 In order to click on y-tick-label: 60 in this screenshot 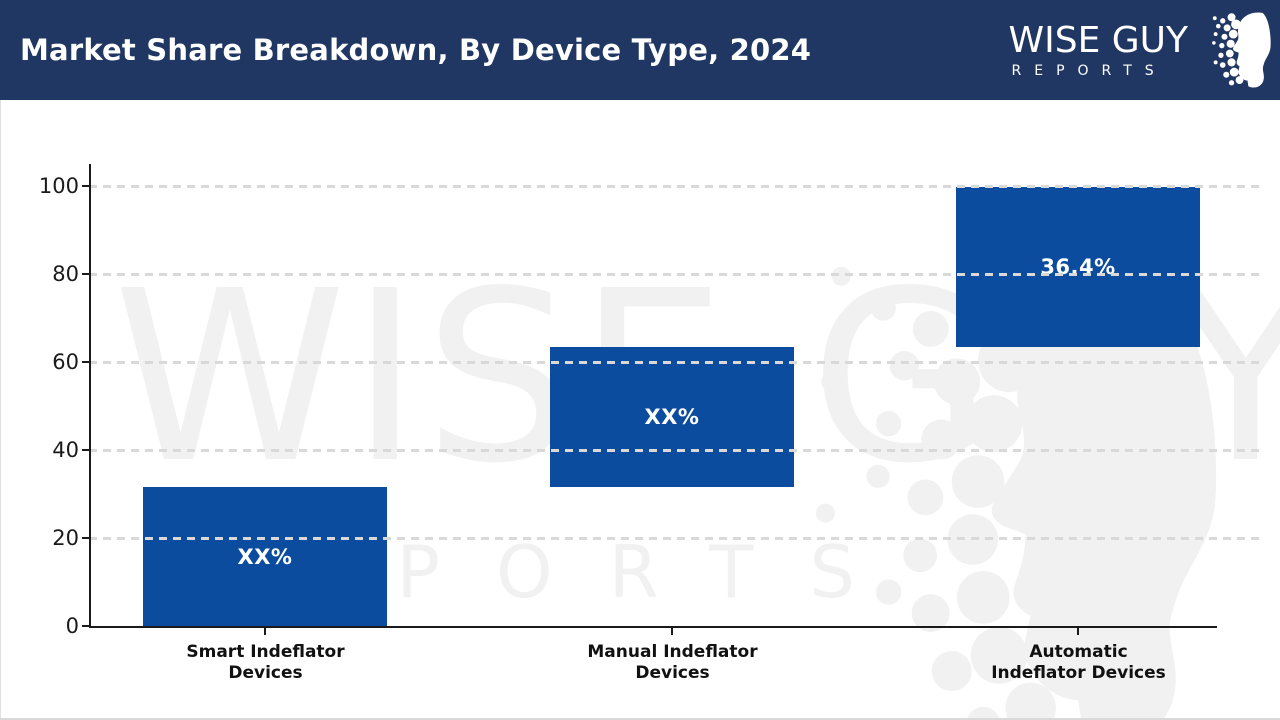, I will do `click(65, 362)`.